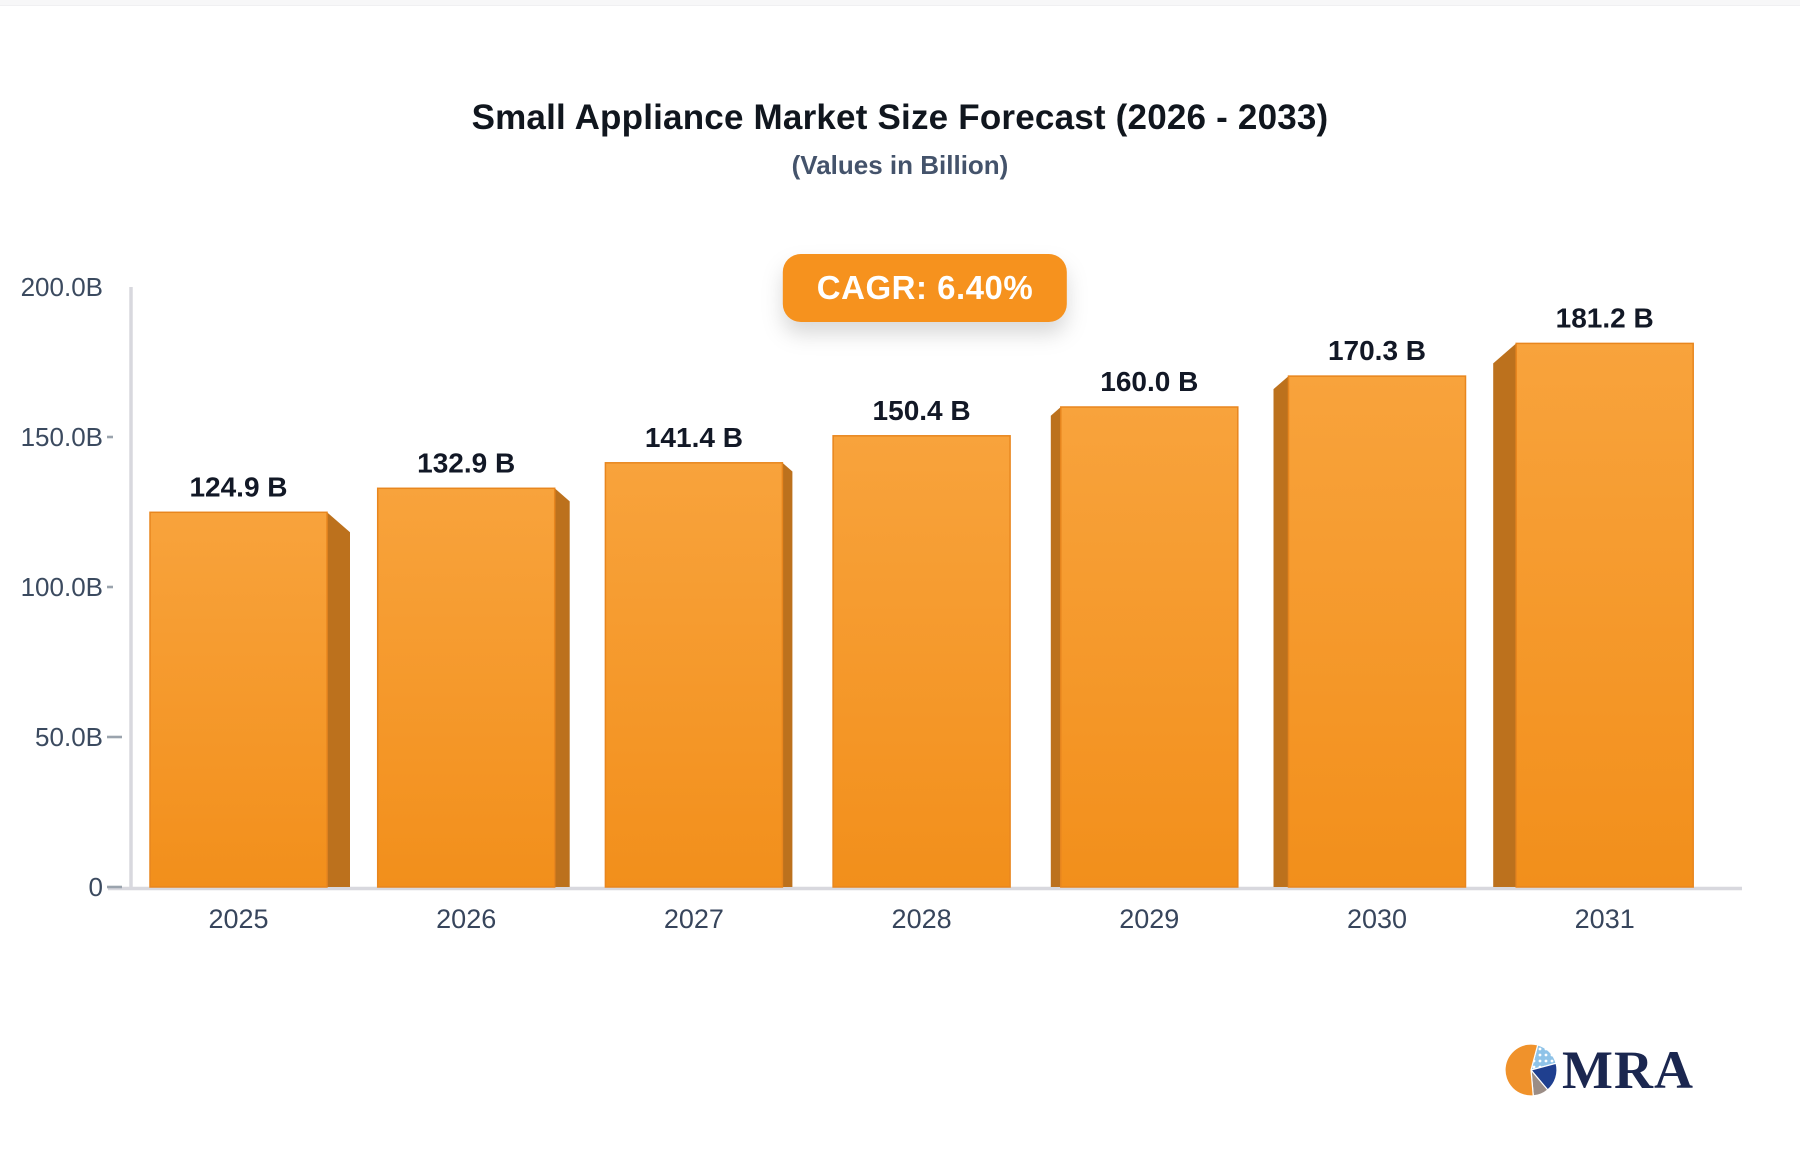 The height and width of the screenshot is (1156, 1800). Describe the element at coordinates (1377, 919) in the screenshot. I see `x-axis-label: 2030` at that location.